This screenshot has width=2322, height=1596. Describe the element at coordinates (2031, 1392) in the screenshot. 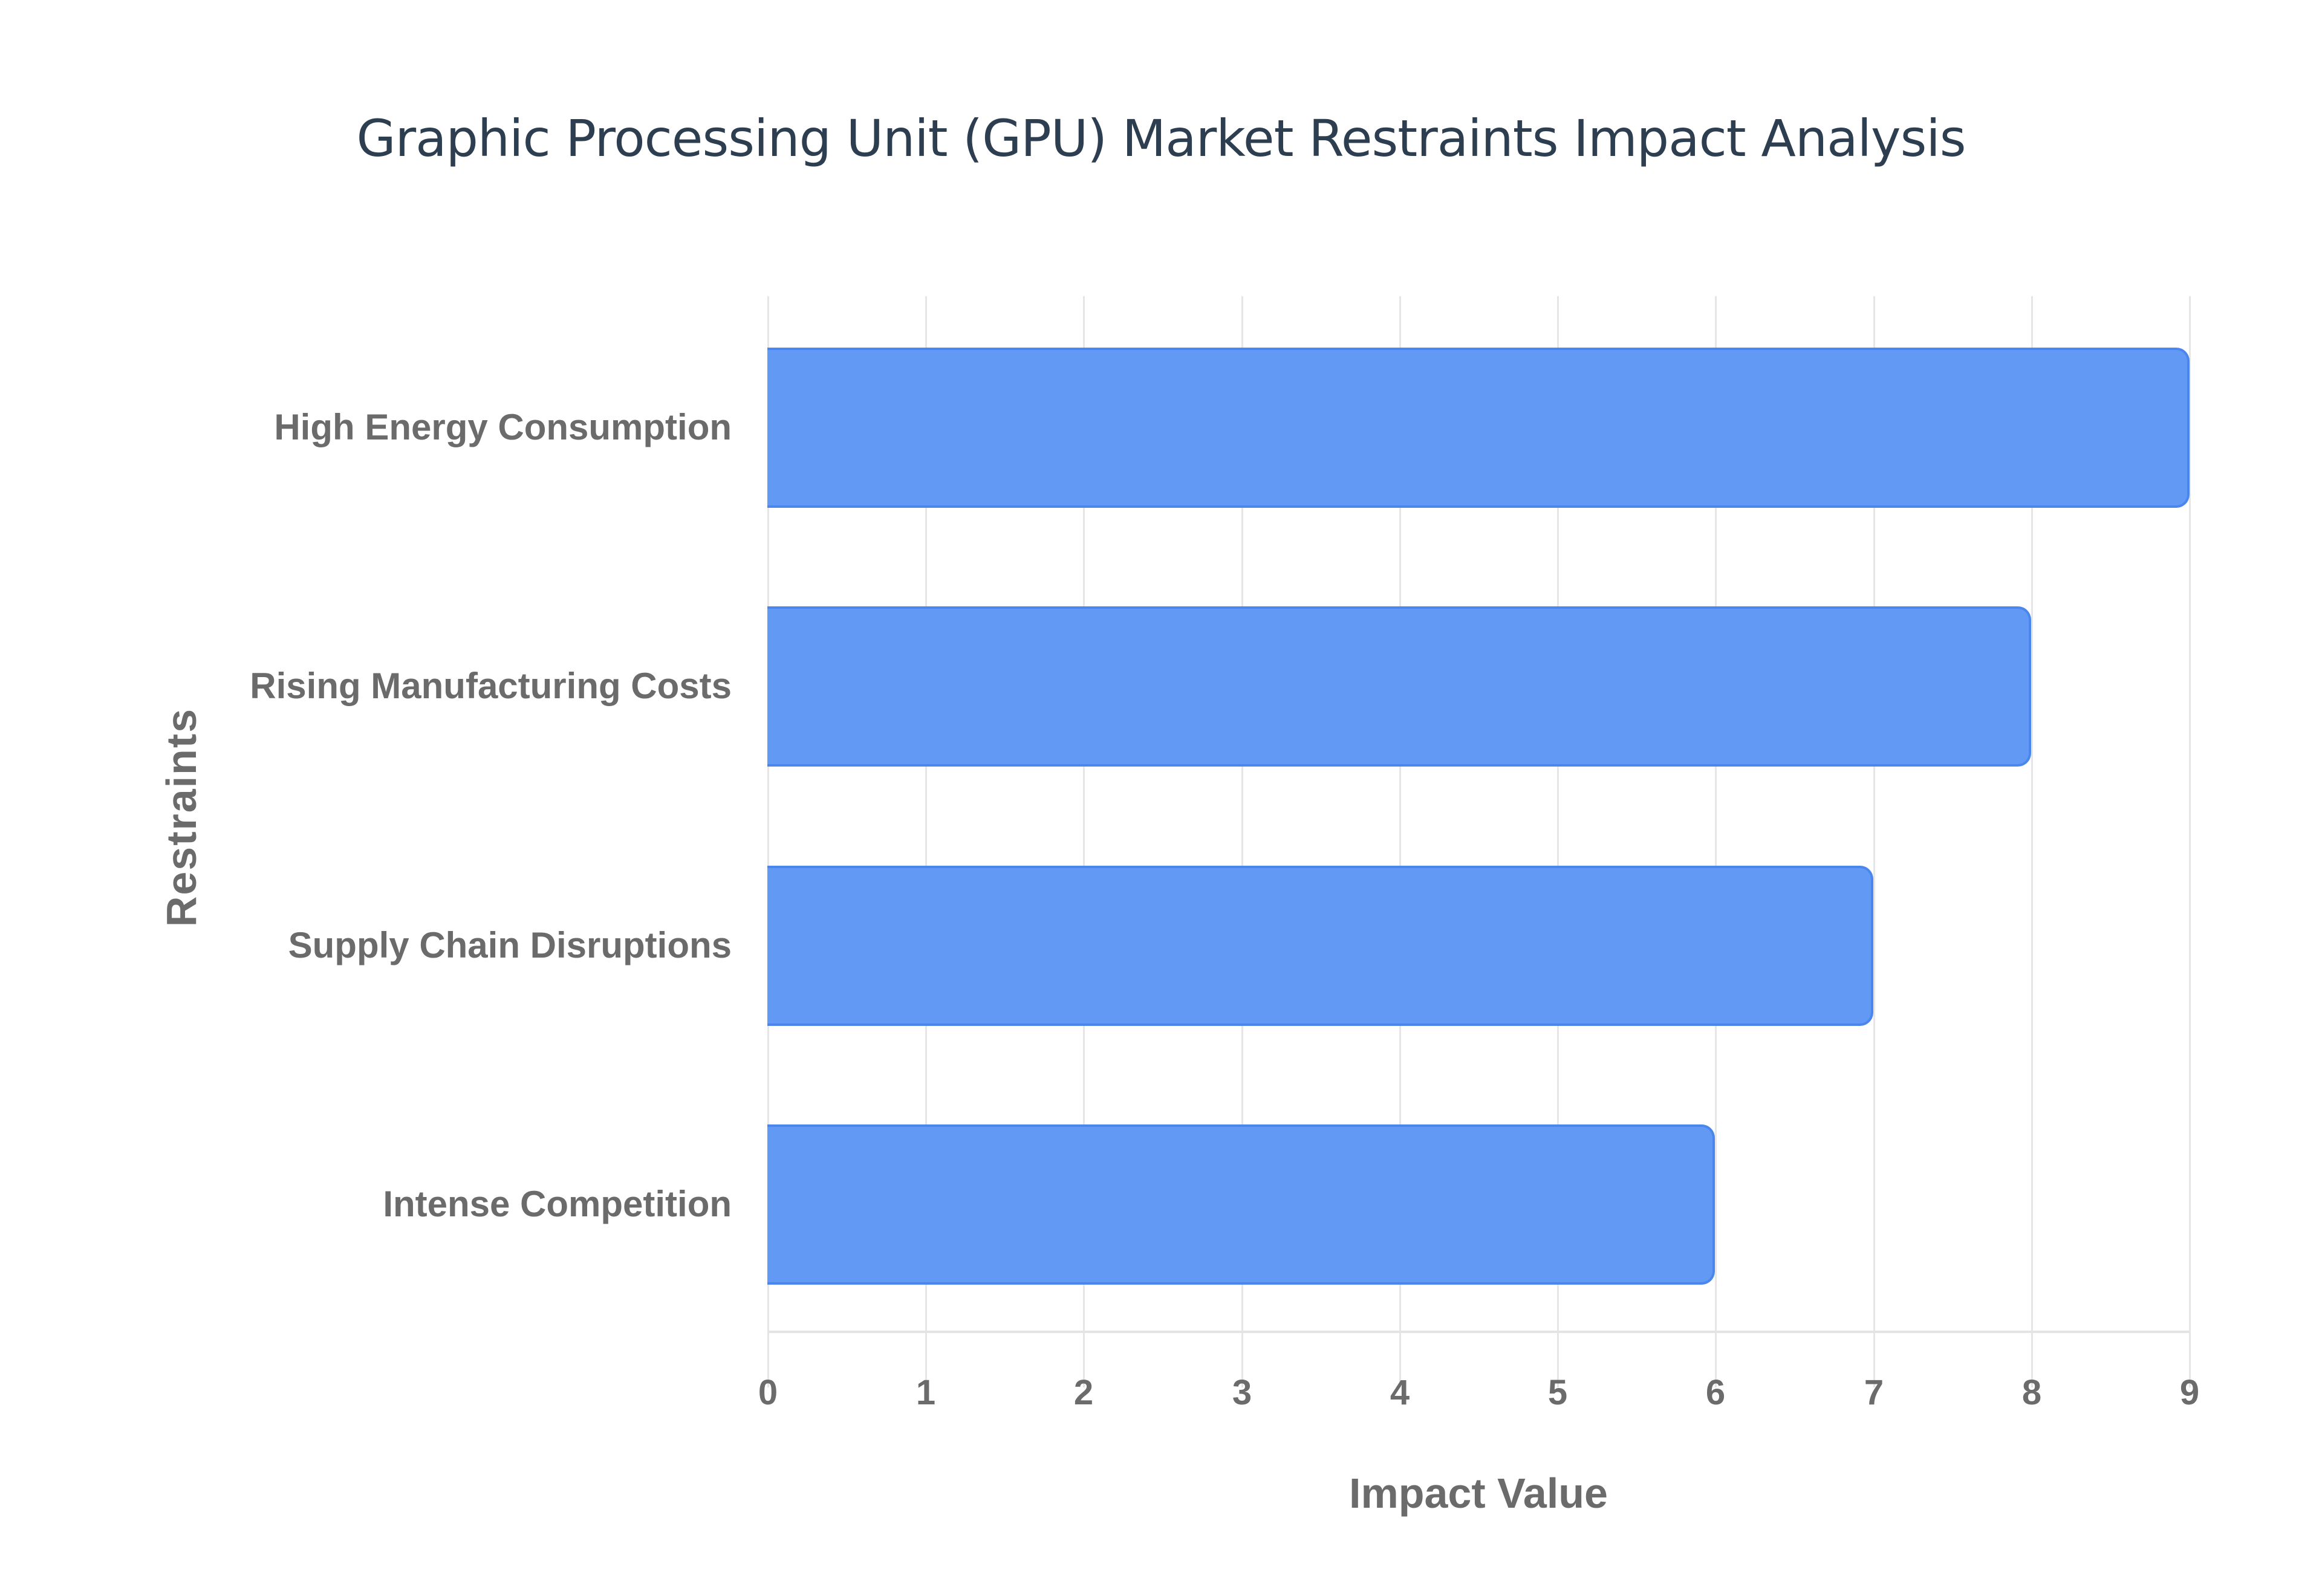

I see `x-tick-8: 8` at that location.